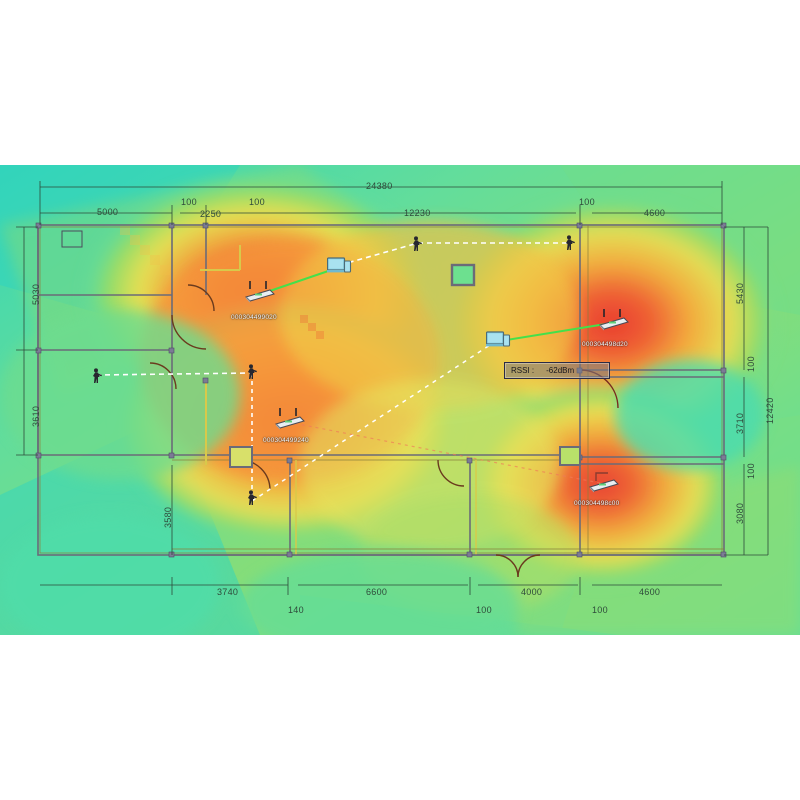 This screenshot has height=800, width=800. Describe the element at coordinates (228, 592) in the screenshot. I see `dim-bottom-0: 3740` at that location.